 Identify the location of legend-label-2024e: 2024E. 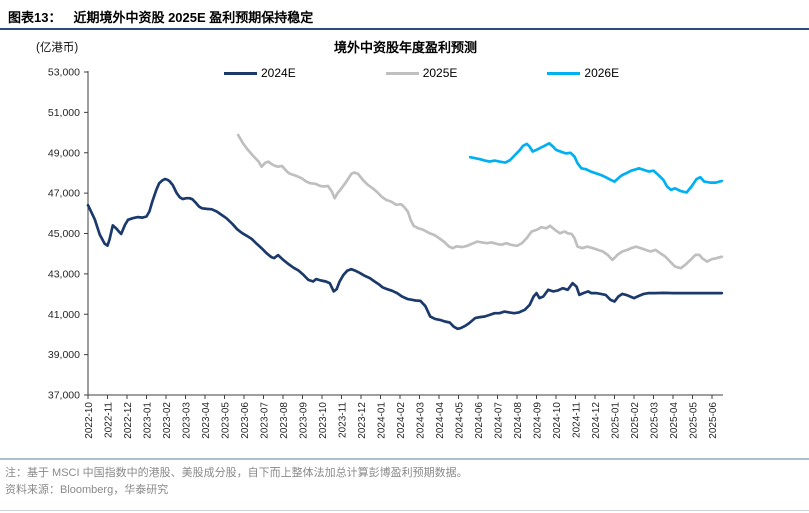
(278, 73).